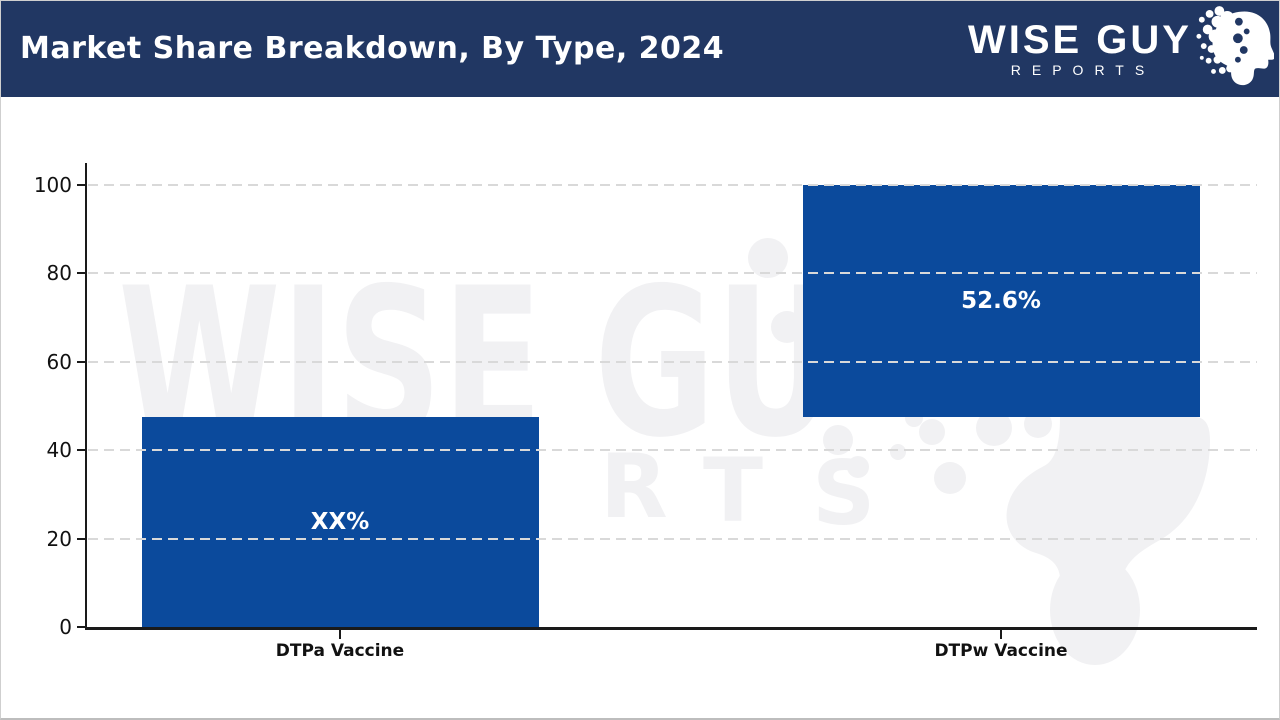  Describe the element at coordinates (65, 627) in the screenshot. I see `y-tick-label: 0` at that location.